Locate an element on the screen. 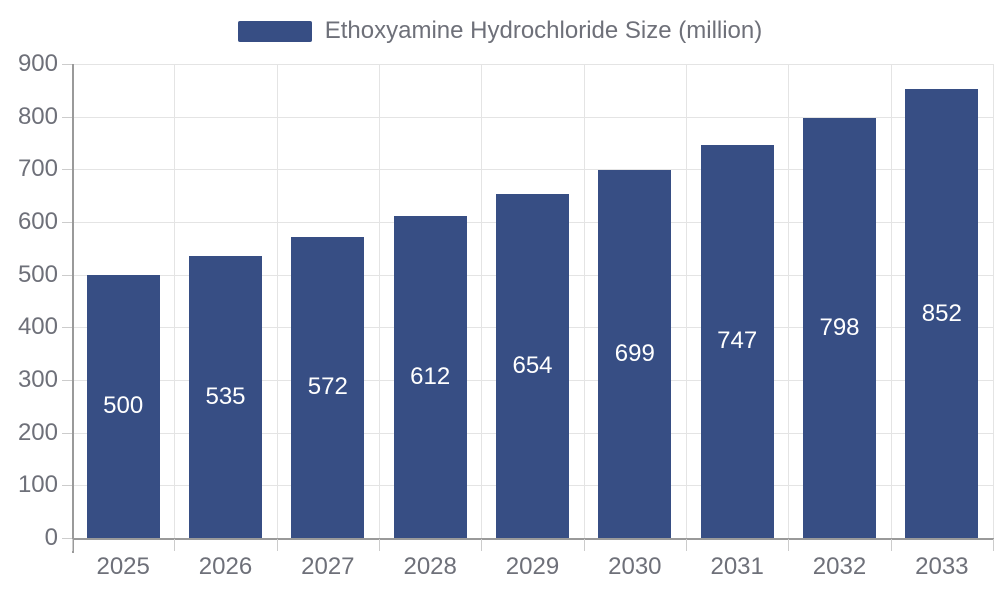 The image size is (1000, 600). y-tick-label: 800 is located at coordinates (37, 116).